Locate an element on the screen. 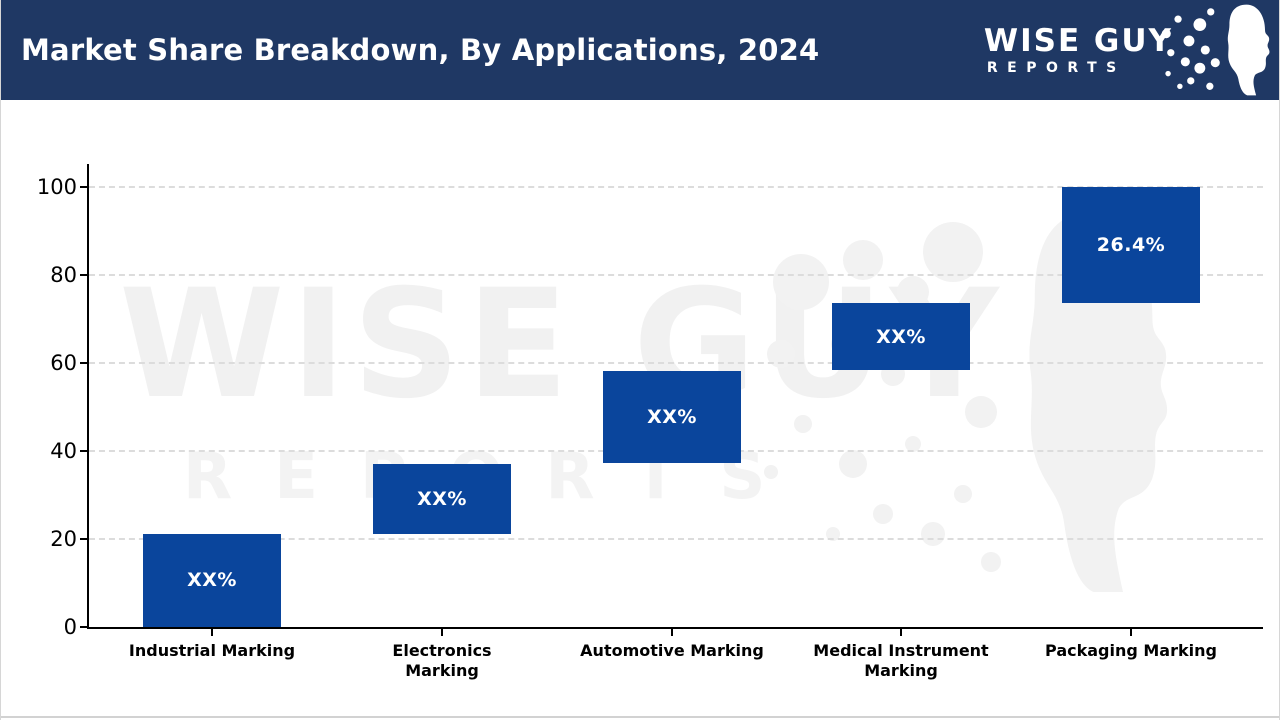 Image resolution: width=1280 pixels, height=720 pixels. brand-logo-text: WISE GUY REPORTS is located at coordinates (1078, 50).